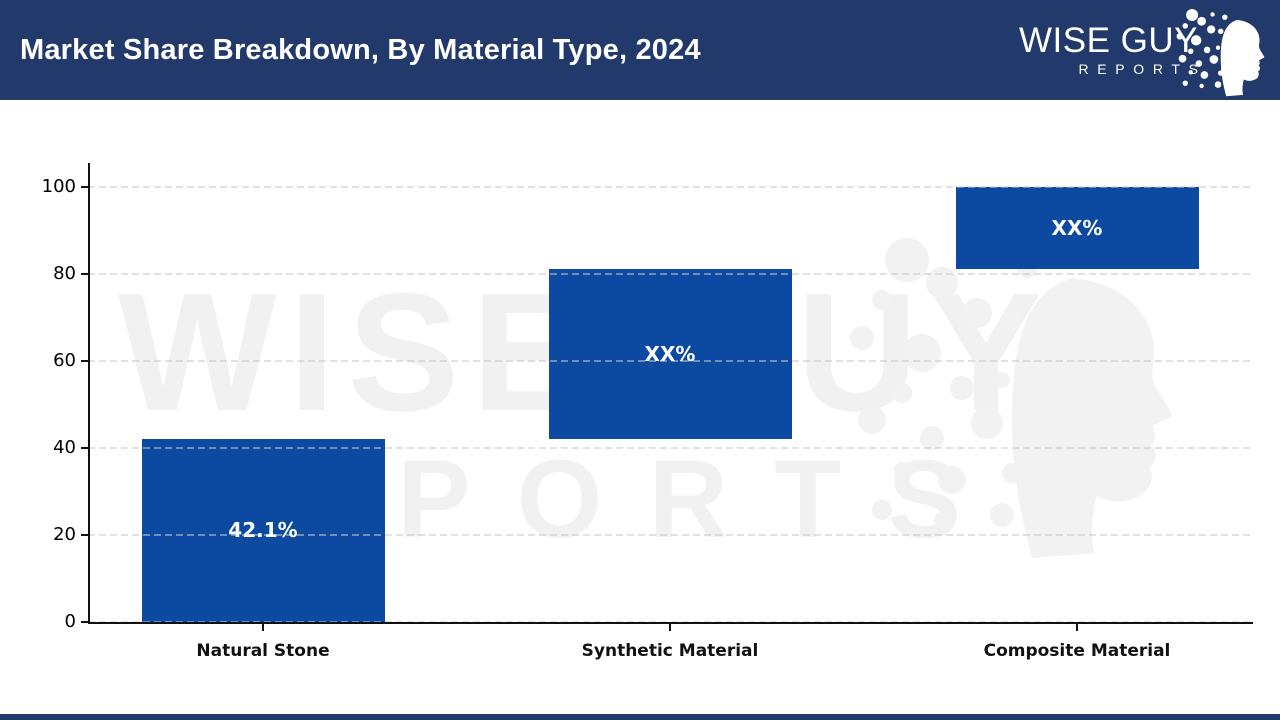 The height and width of the screenshot is (720, 1280). Describe the element at coordinates (1142, 69) in the screenshot. I see `logo-reports-label: REPORTS` at that location.